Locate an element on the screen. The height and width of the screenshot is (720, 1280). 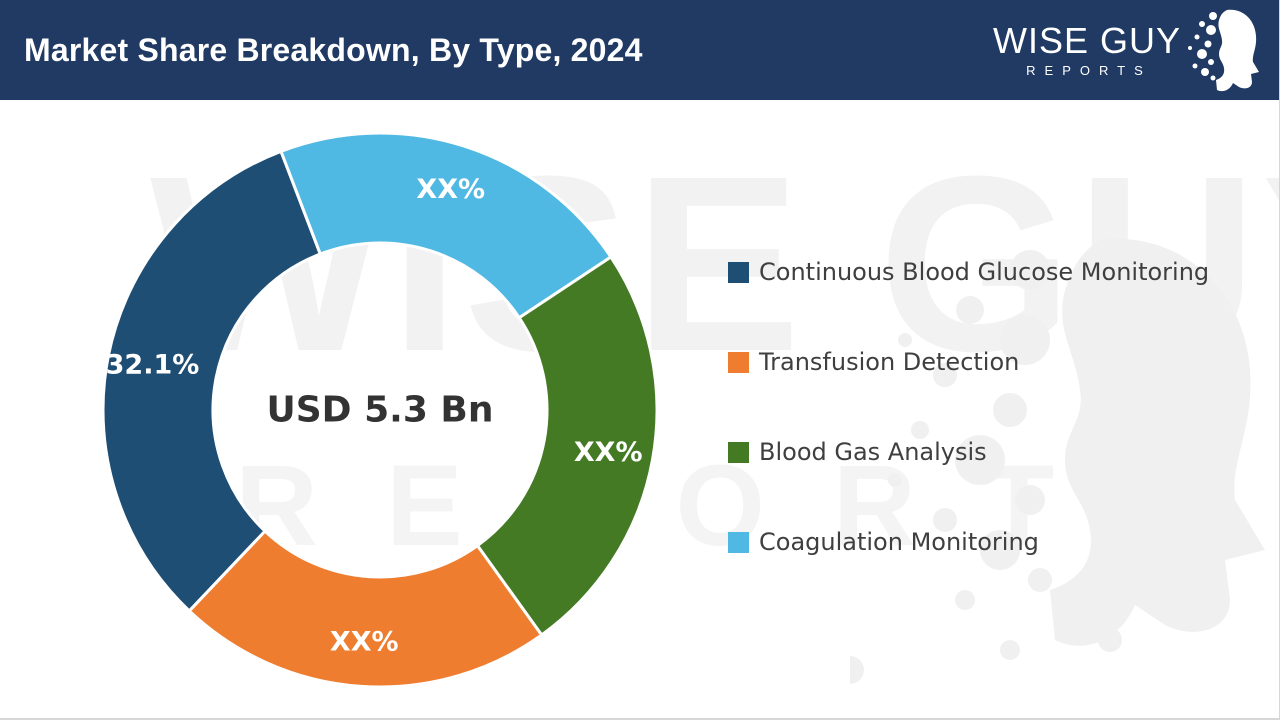
legend-item-continuous-blood-glucose-monitoring: Continuous Blood Glucose Monitoring is located at coordinates (969, 272).